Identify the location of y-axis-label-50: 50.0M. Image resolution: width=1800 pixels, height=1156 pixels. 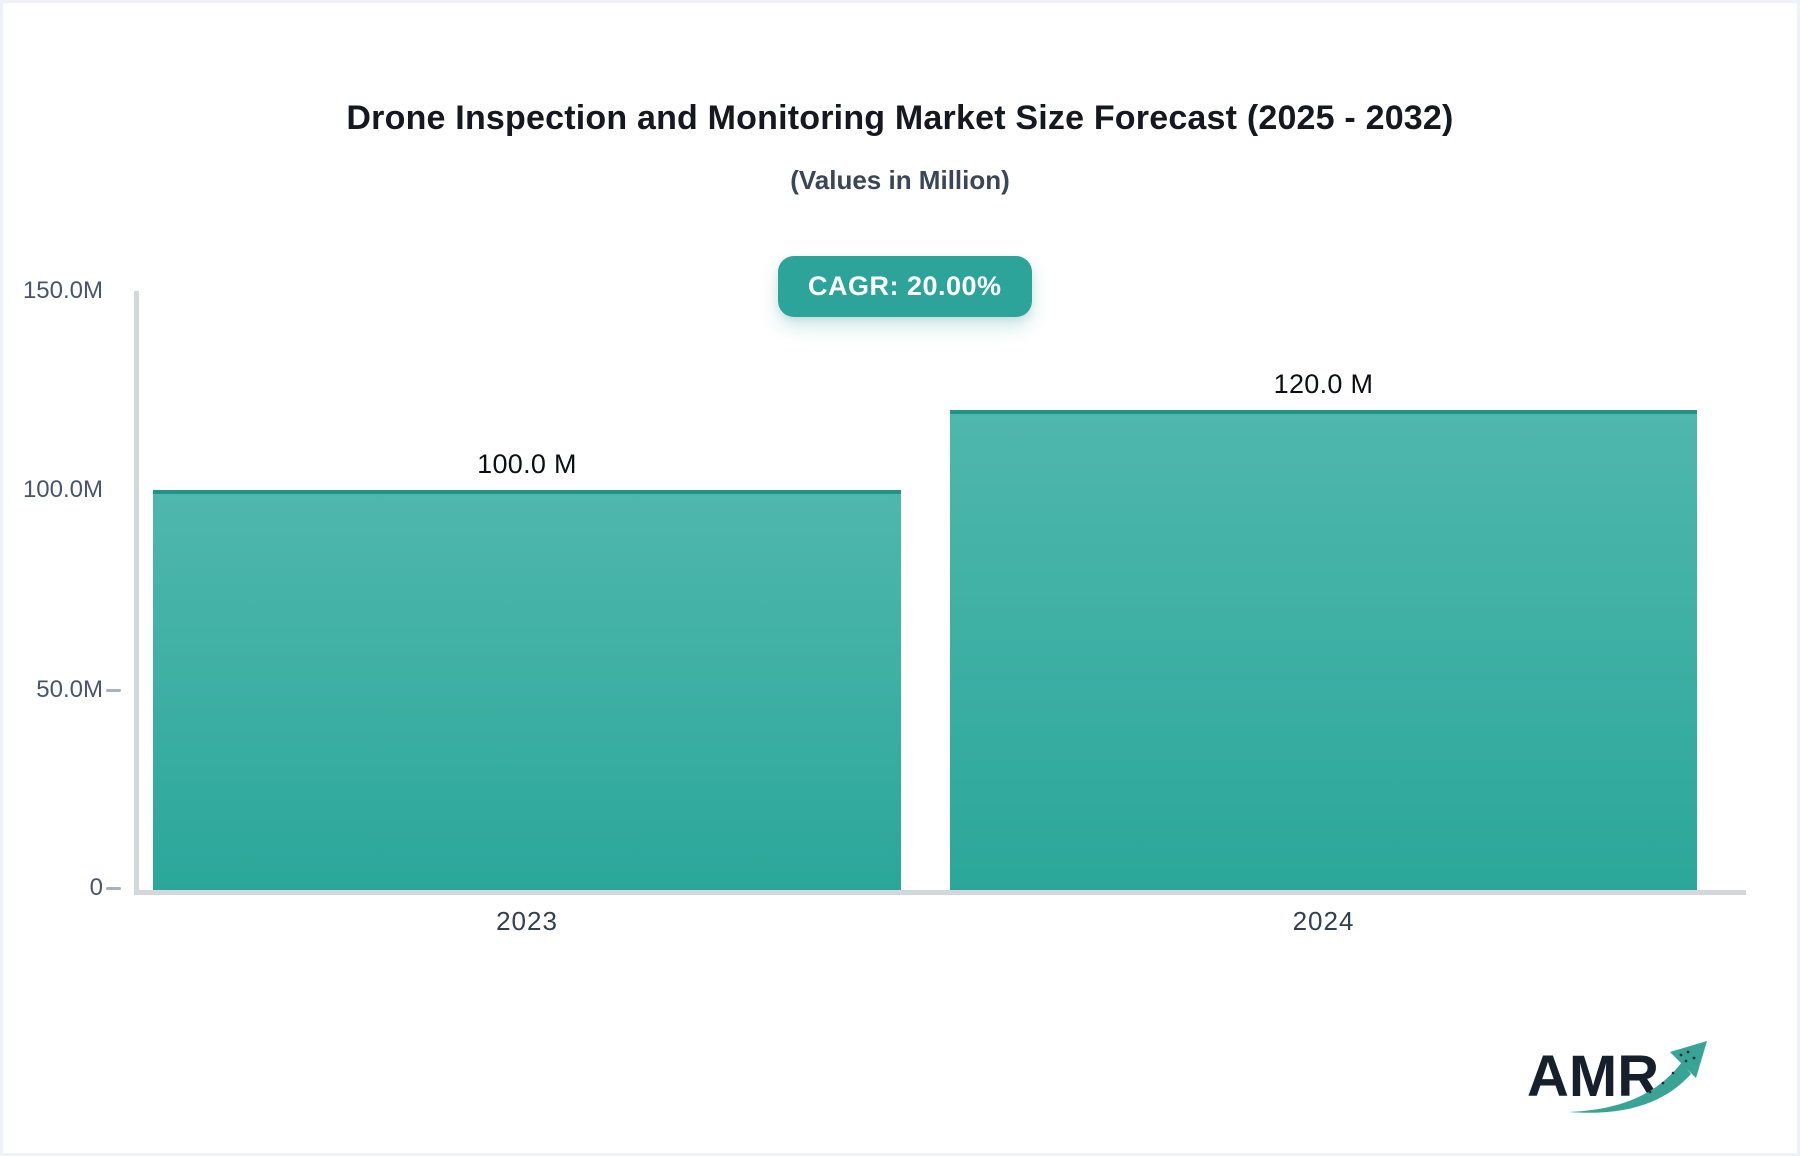
(69, 689).